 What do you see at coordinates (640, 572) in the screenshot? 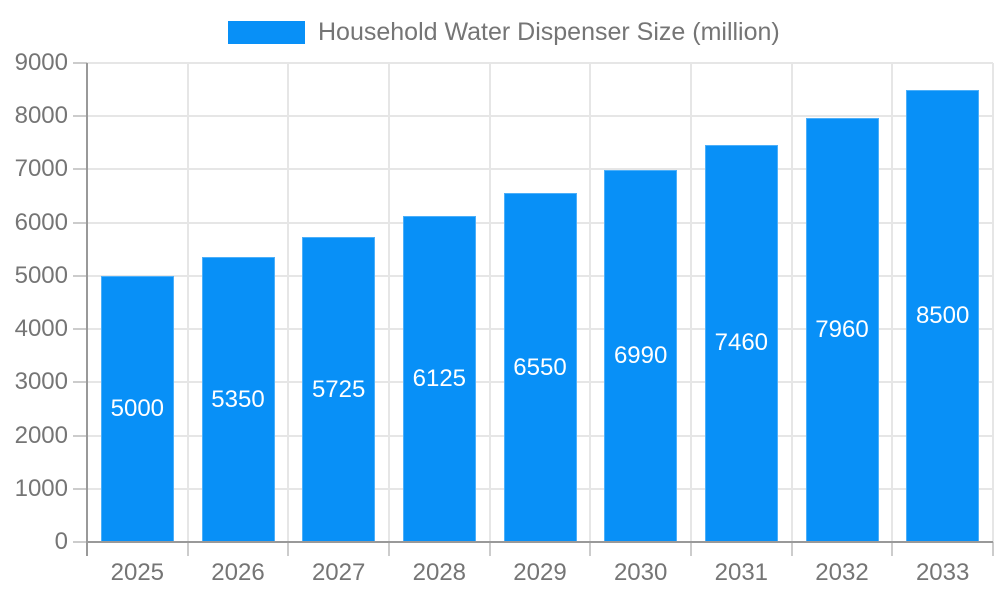
I see `x-axis-tick-label: 2030` at bounding box center [640, 572].